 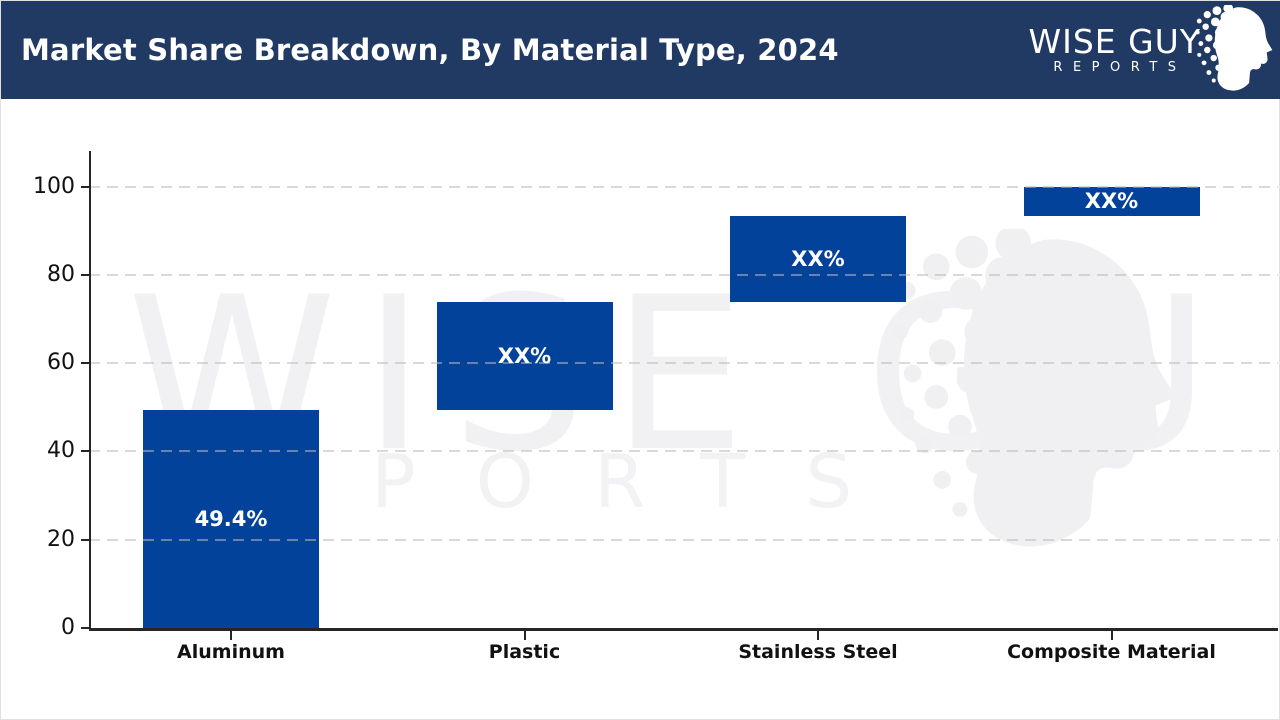 I want to click on y-tick-label-0: 0, so click(x=68, y=627).